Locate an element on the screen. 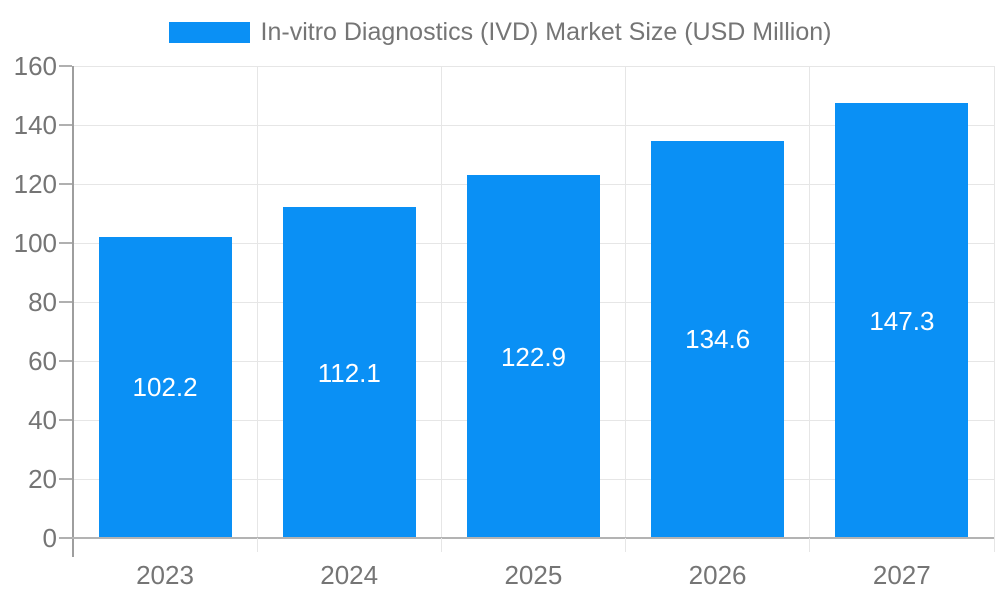 The image size is (1000, 600). bar-value-label-2027: 147.3 is located at coordinates (902, 320).